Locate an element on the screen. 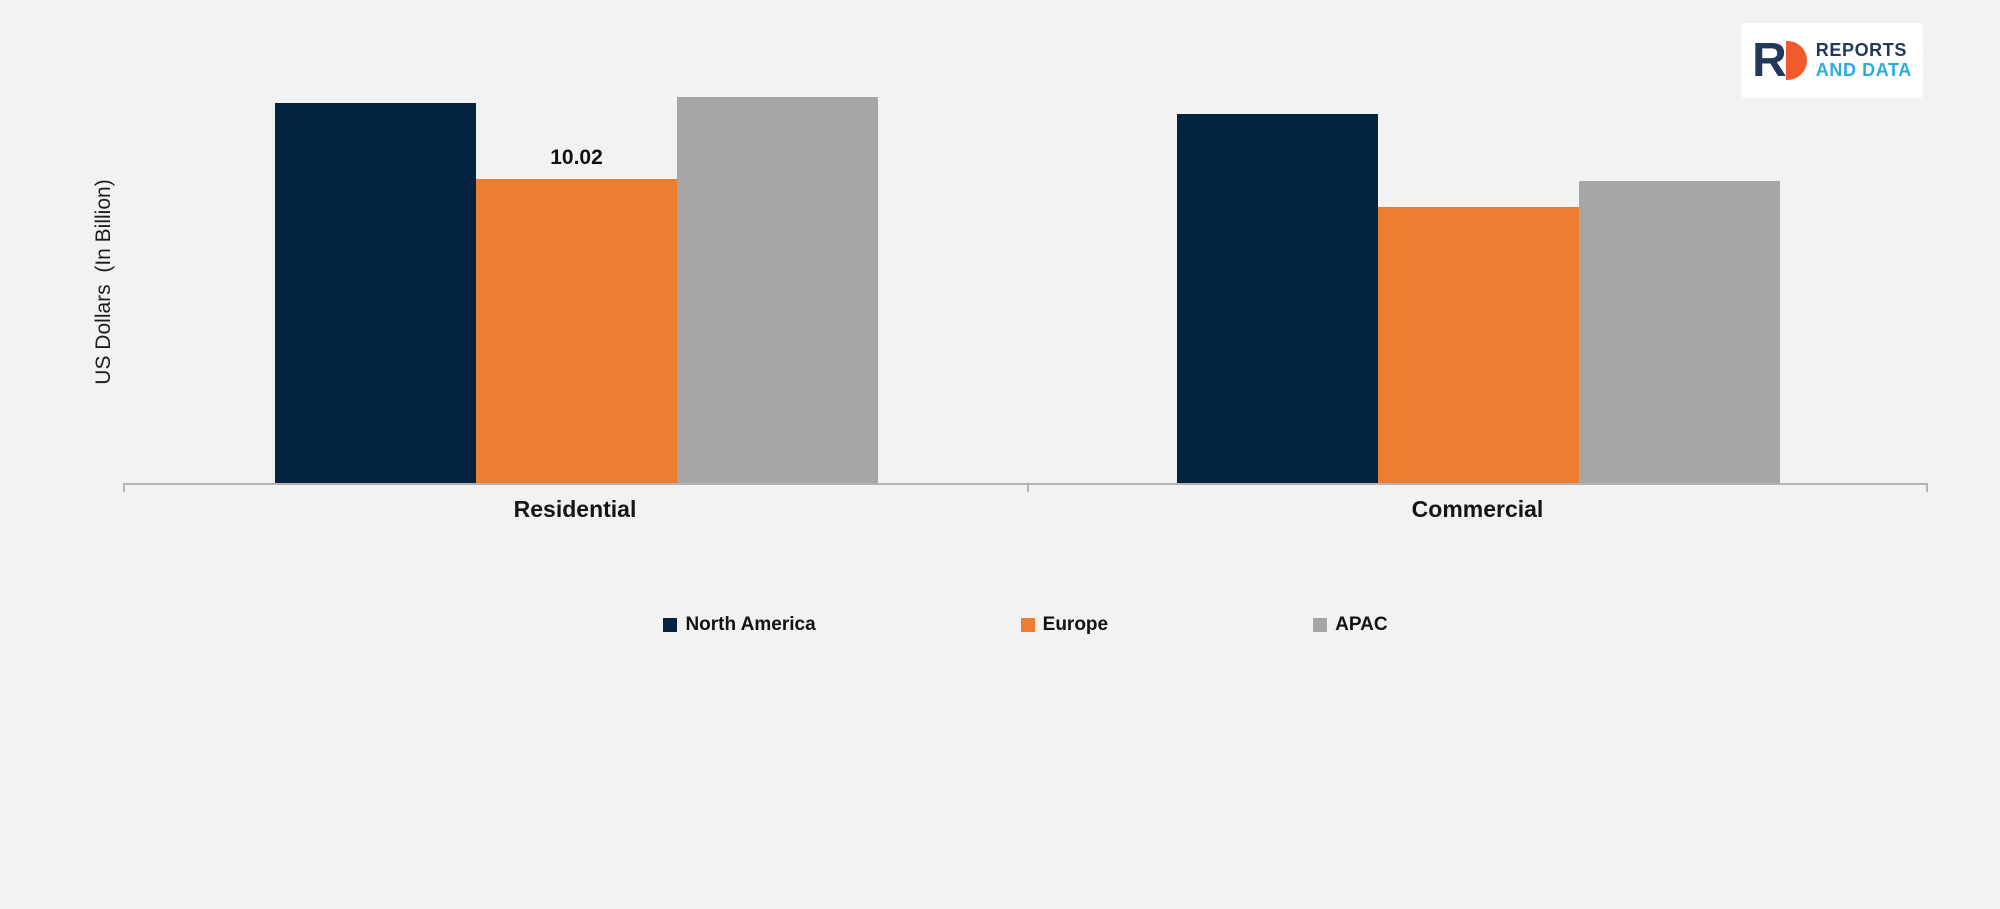 The image size is (2000, 909). logo-letter-r: R is located at coordinates (1769, 60).